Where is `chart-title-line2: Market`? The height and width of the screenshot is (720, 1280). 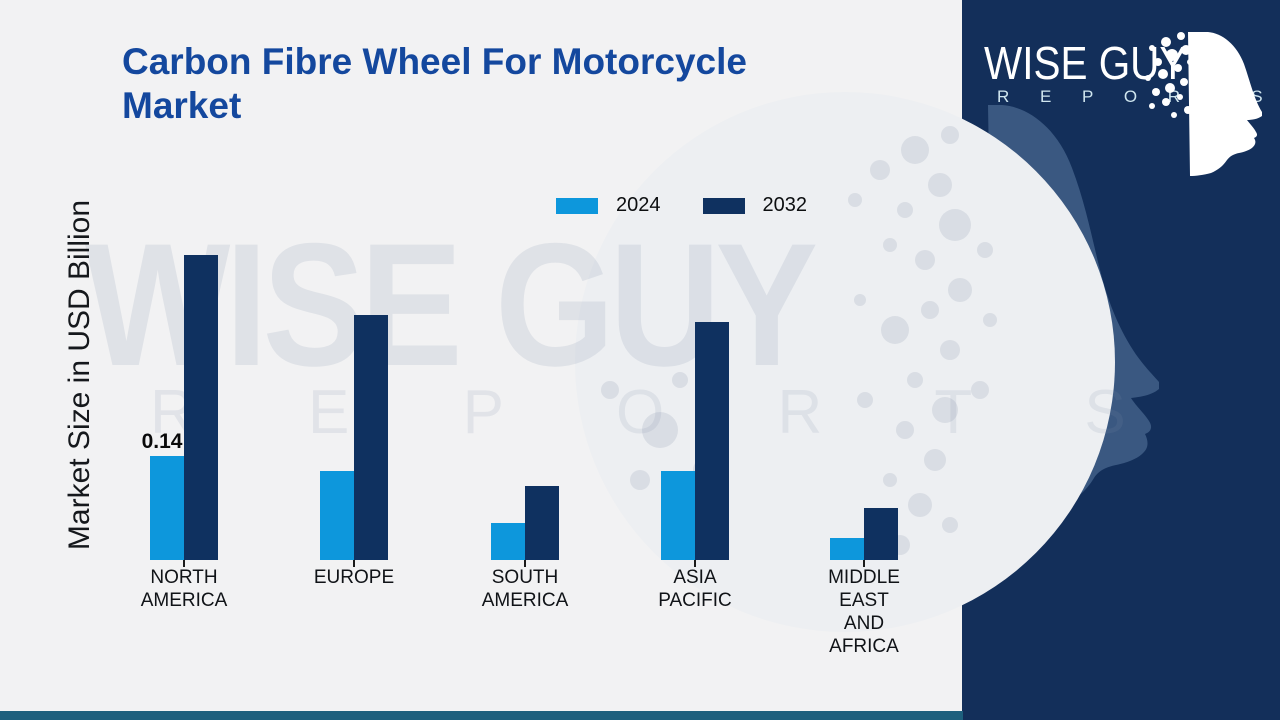 chart-title-line2: Market is located at coordinates (182, 105).